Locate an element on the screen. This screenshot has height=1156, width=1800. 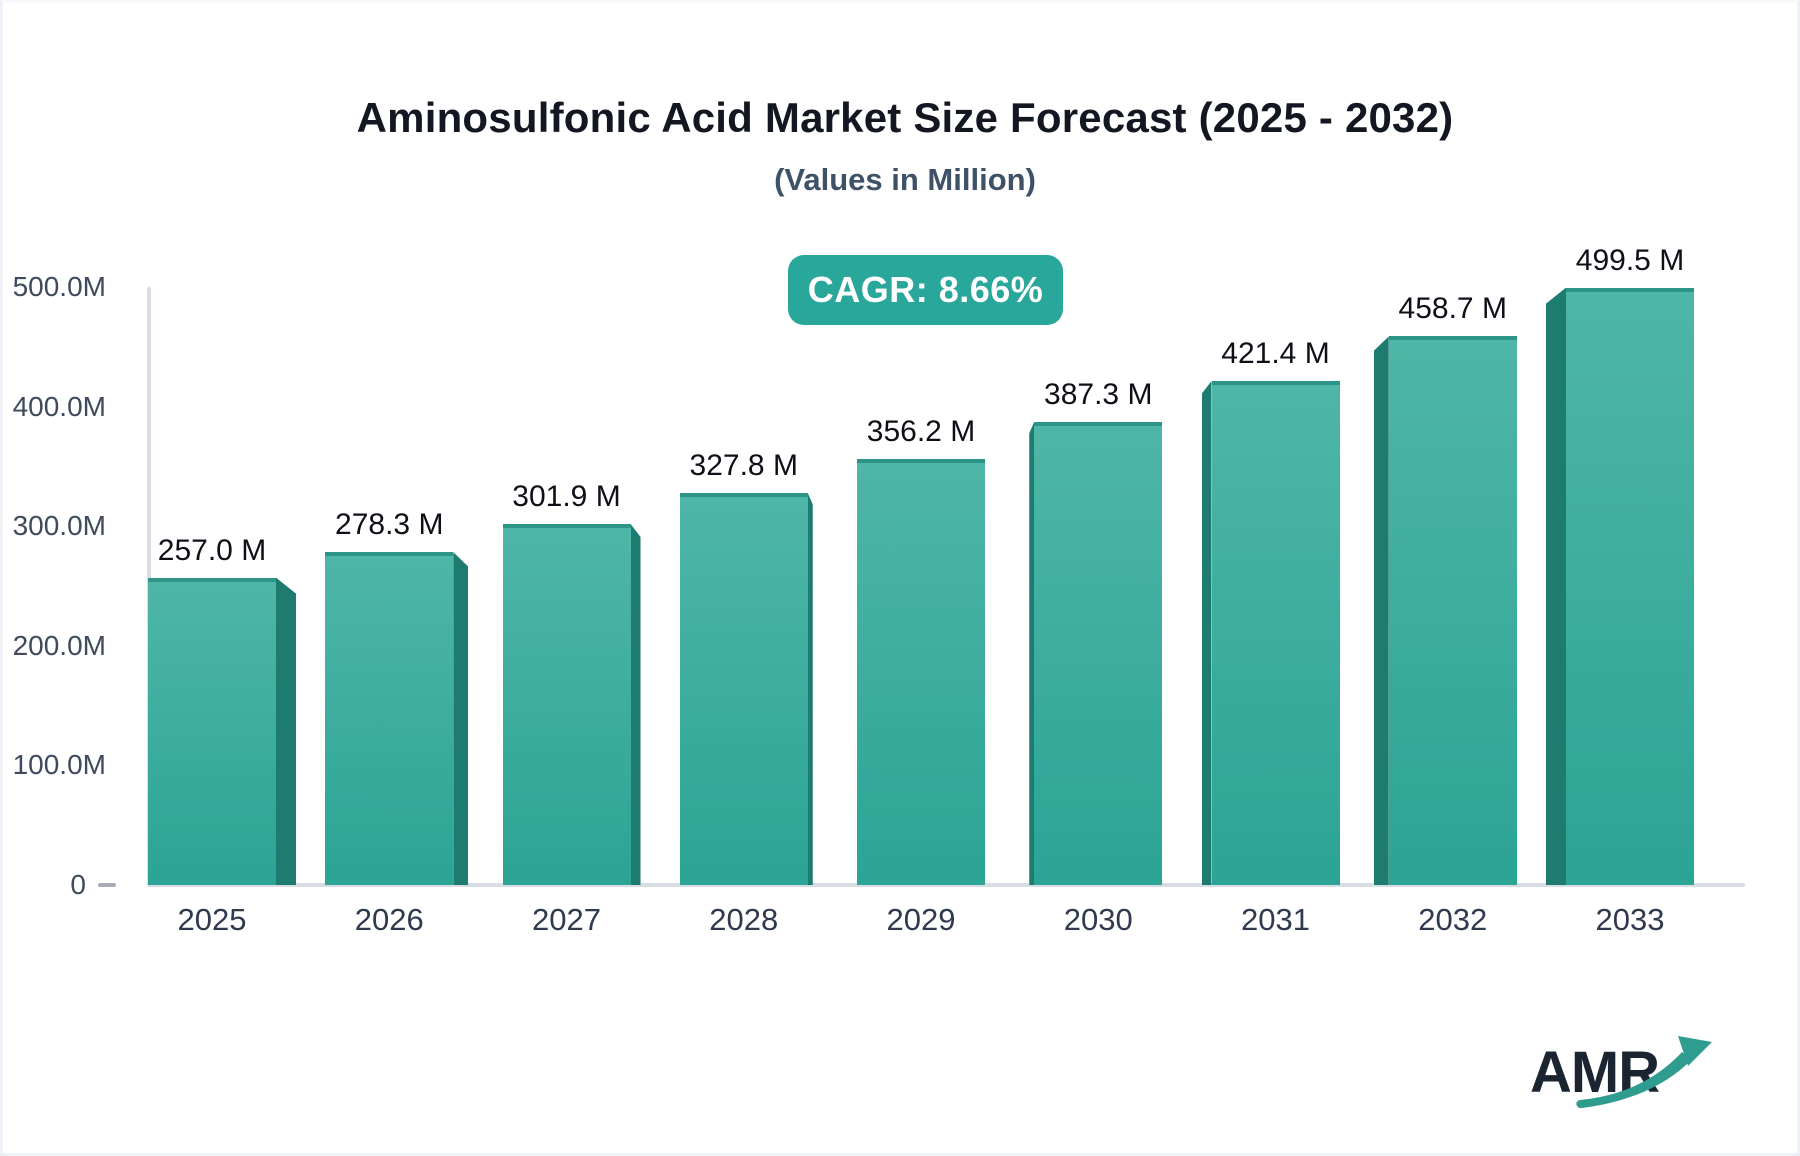
bar-2029 is located at coordinates (921, 671).